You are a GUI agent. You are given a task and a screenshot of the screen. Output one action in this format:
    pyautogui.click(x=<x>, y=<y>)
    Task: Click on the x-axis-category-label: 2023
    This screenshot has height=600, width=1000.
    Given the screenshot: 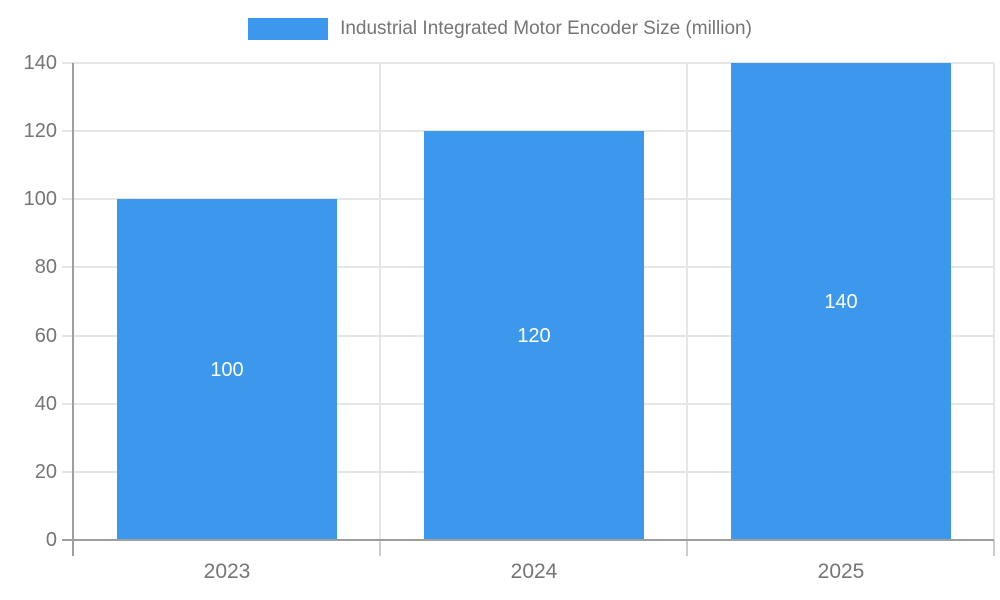 What is the action you would take?
    pyautogui.click(x=227, y=571)
    